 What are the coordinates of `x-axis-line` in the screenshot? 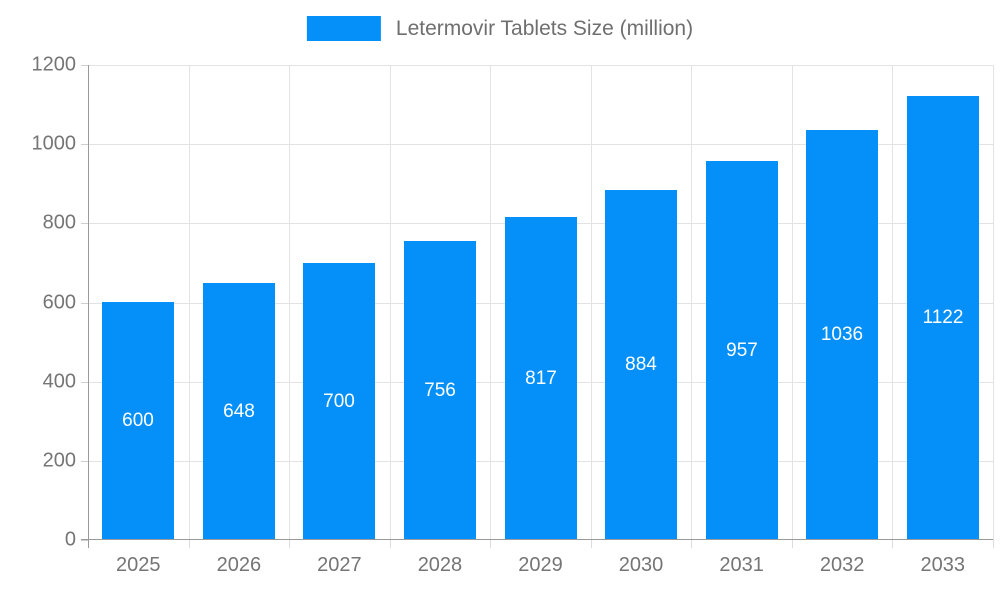 It's located at (537, 539).